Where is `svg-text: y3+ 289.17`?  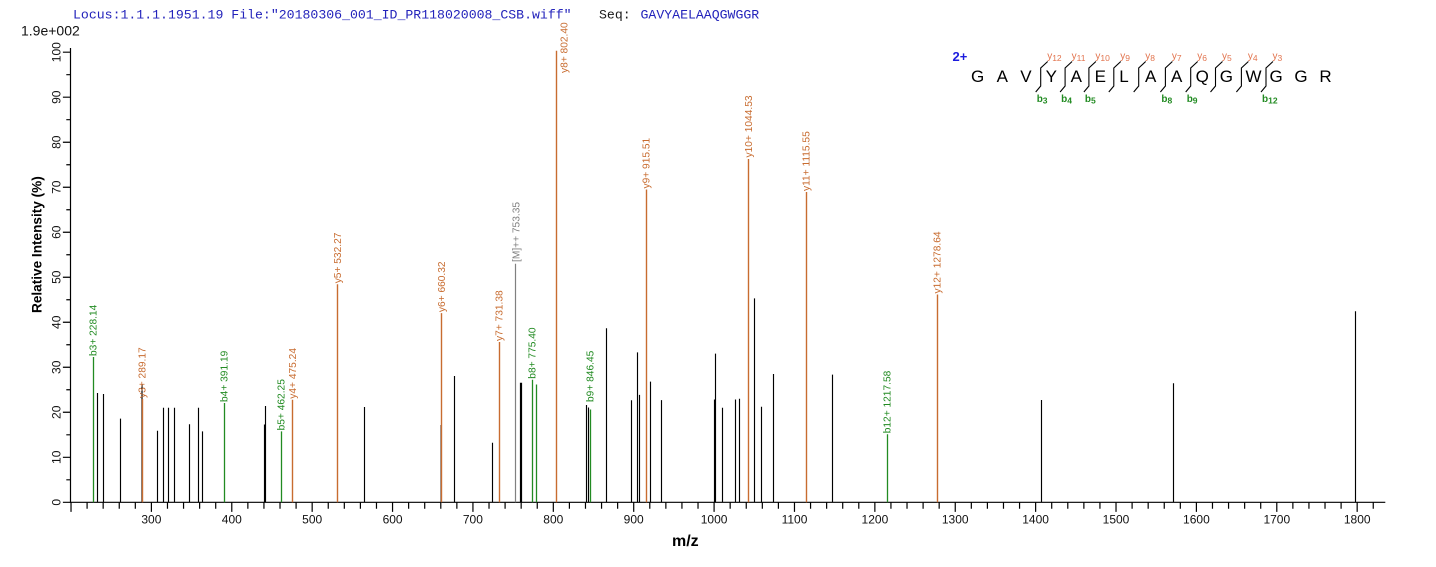 svg-text: y3+ 289.17 is located at coordinates (143, 372).